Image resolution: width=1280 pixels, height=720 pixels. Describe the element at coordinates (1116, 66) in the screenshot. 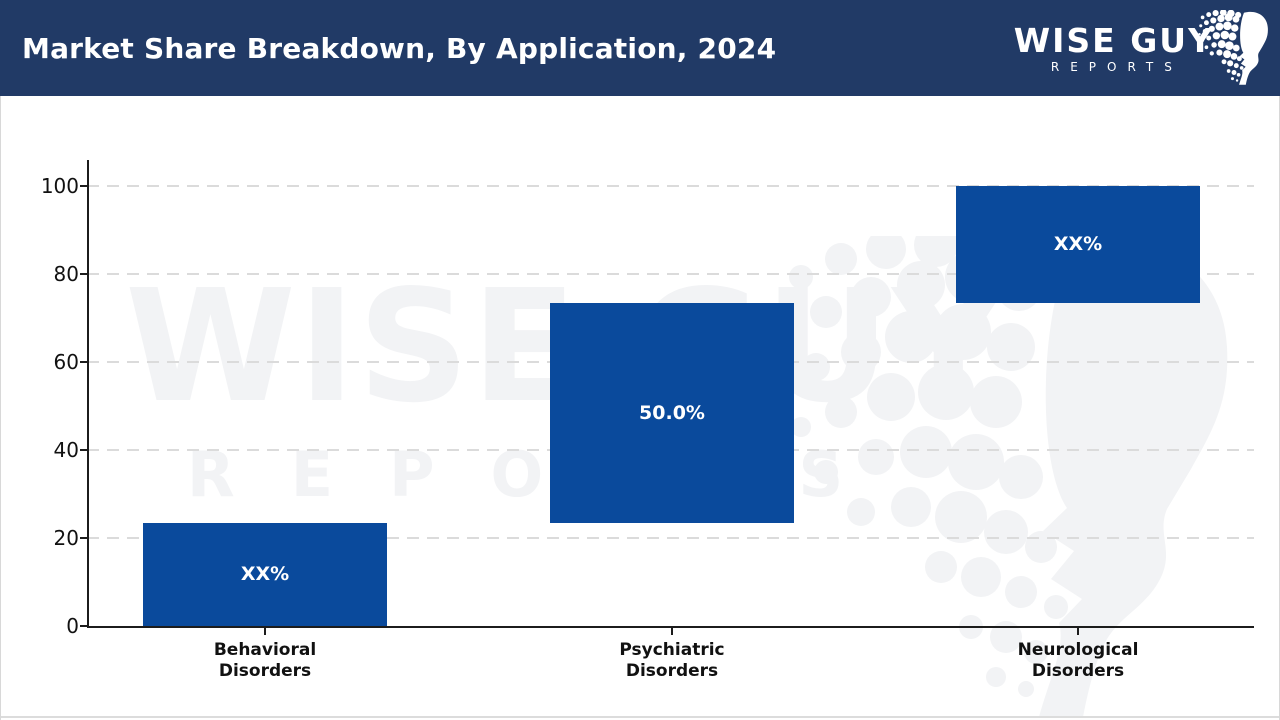

I see `logo-line2: REPORTS` at that location.